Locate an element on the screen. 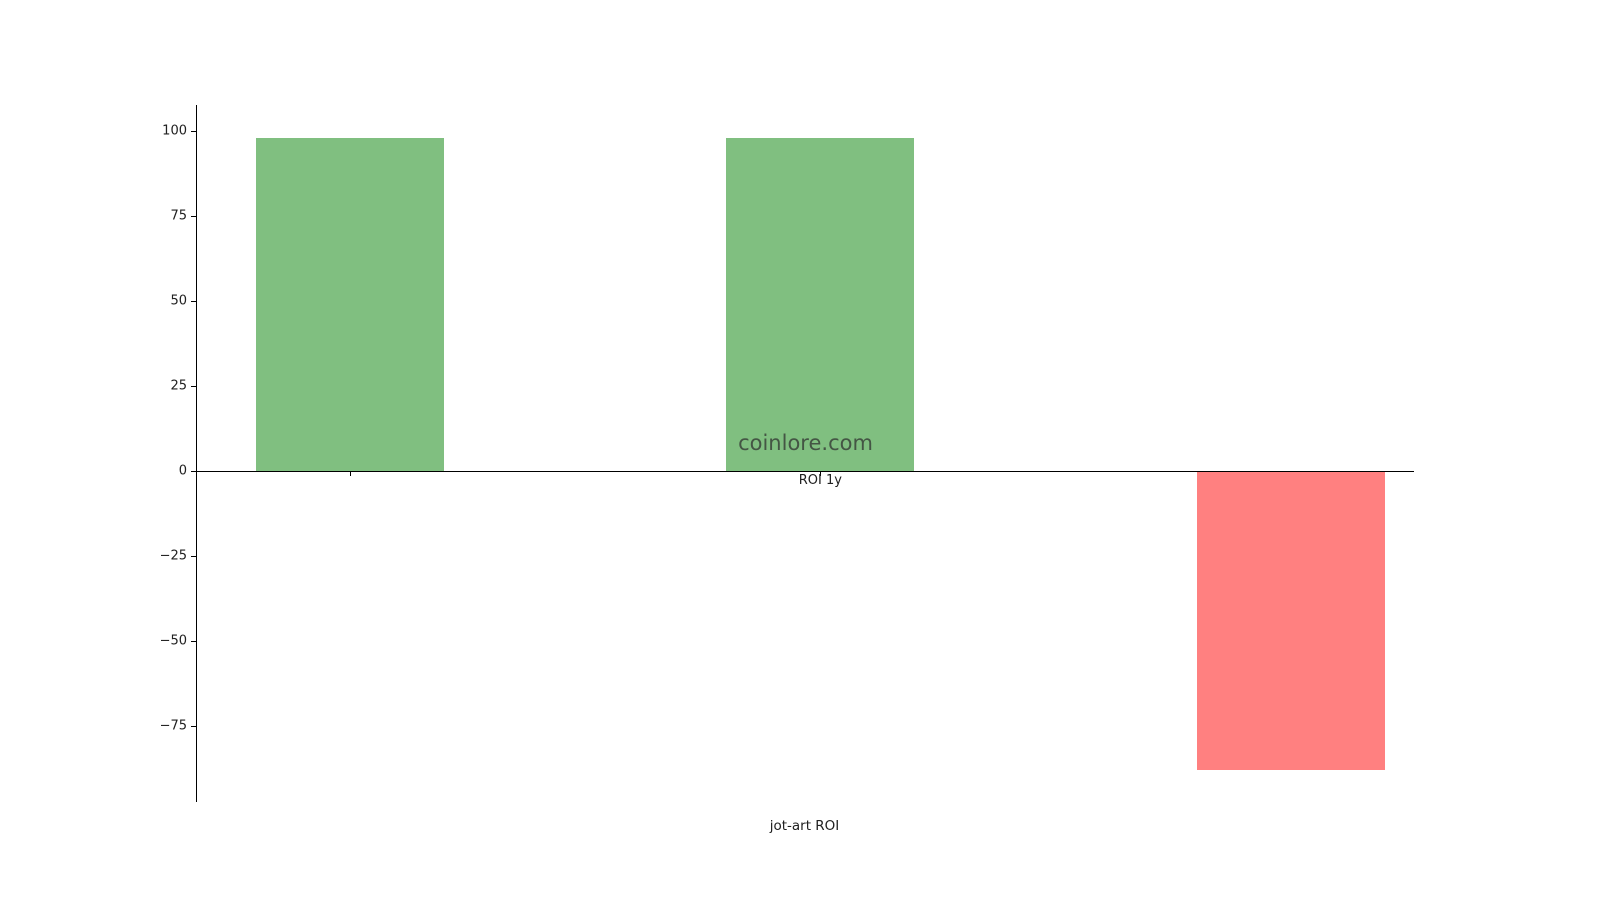 The width and height of the screenshot is (1600, 900). y-tick-label: 0 is located at coordinates (182, 471).